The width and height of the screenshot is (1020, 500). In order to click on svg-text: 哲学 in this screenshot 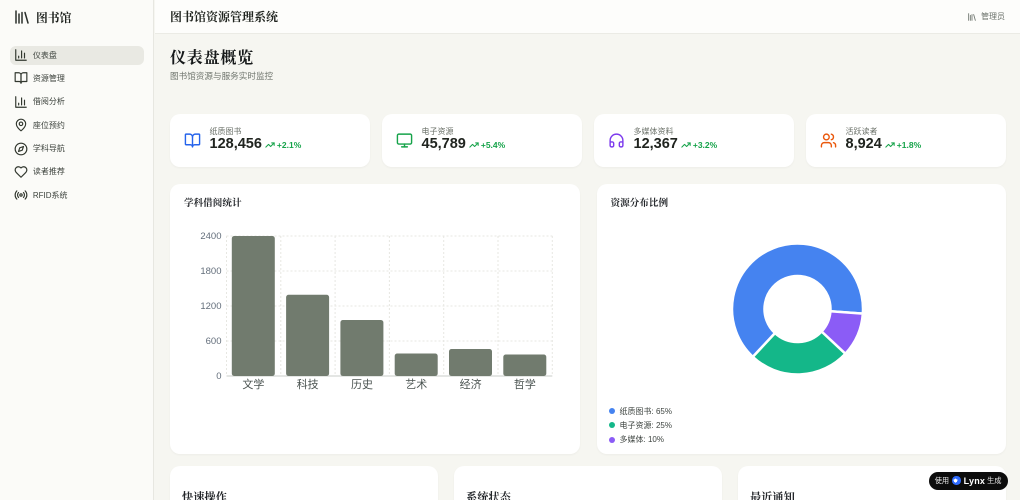, I will do `click(525, 384)`.